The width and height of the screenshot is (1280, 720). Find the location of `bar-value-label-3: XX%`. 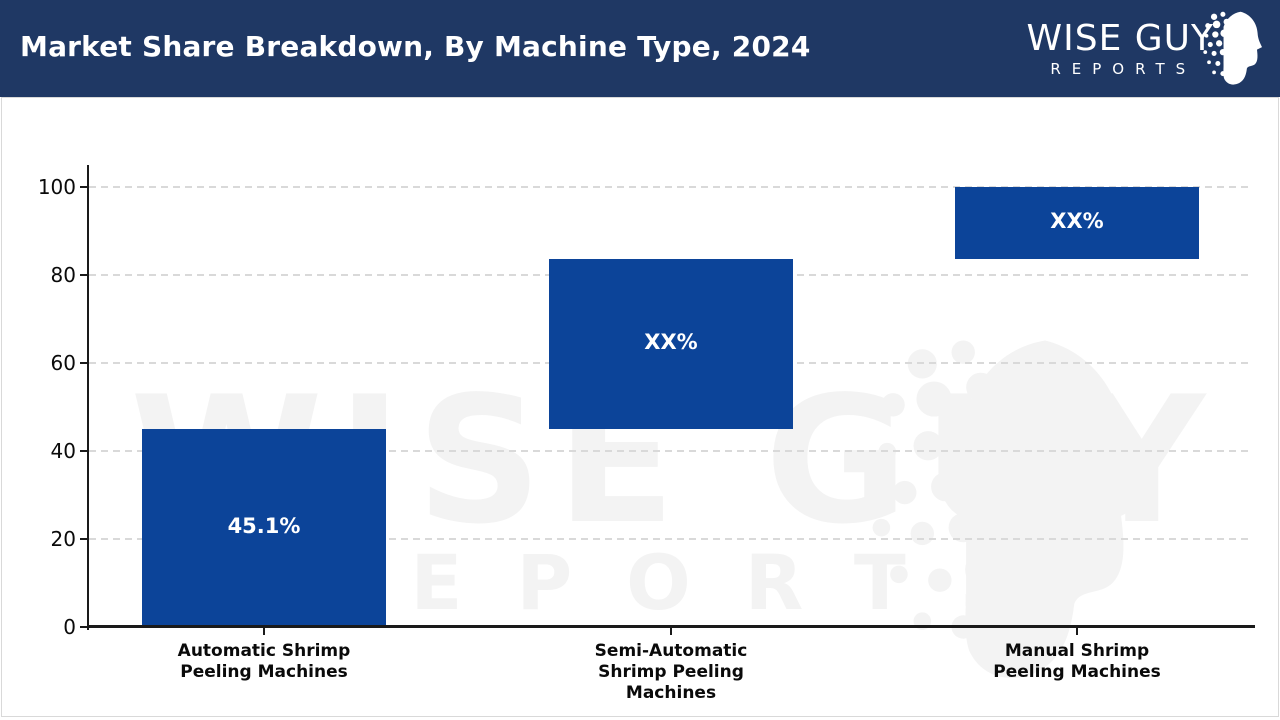

bar-value-label-3: XX% is located at coordinates (1077, 220).